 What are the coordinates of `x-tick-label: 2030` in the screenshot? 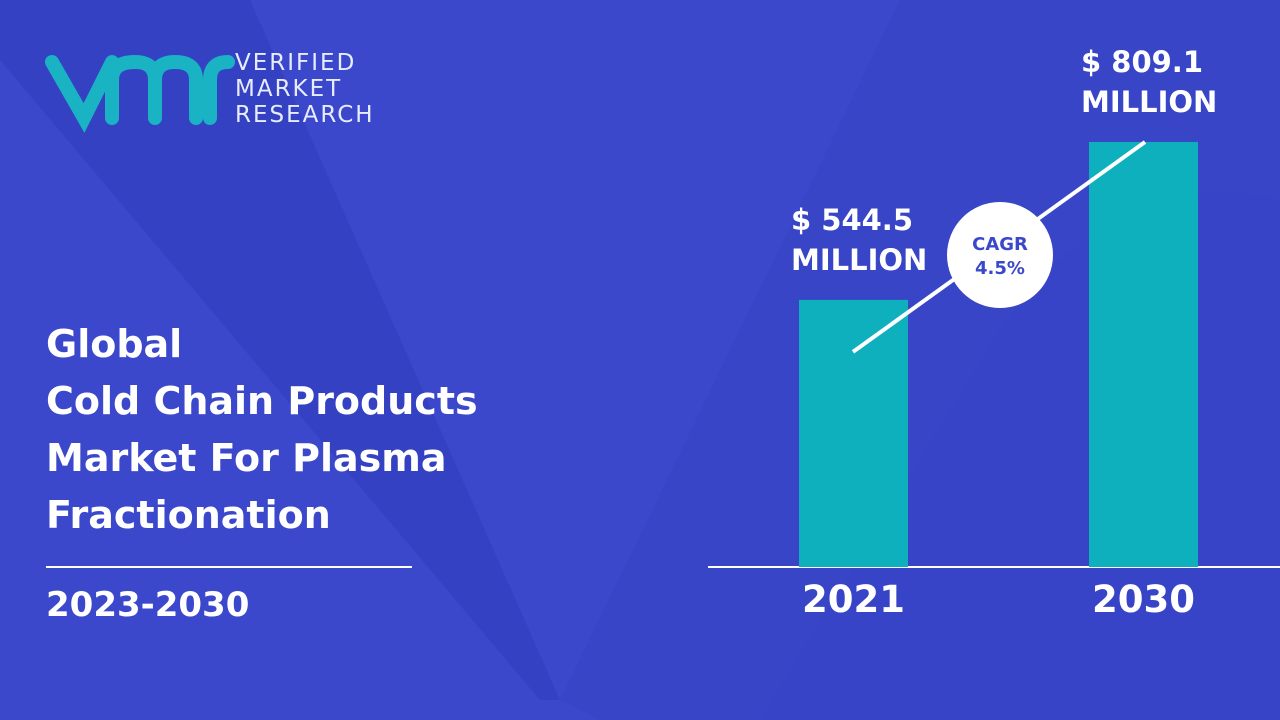 It's located at (1143, 599).